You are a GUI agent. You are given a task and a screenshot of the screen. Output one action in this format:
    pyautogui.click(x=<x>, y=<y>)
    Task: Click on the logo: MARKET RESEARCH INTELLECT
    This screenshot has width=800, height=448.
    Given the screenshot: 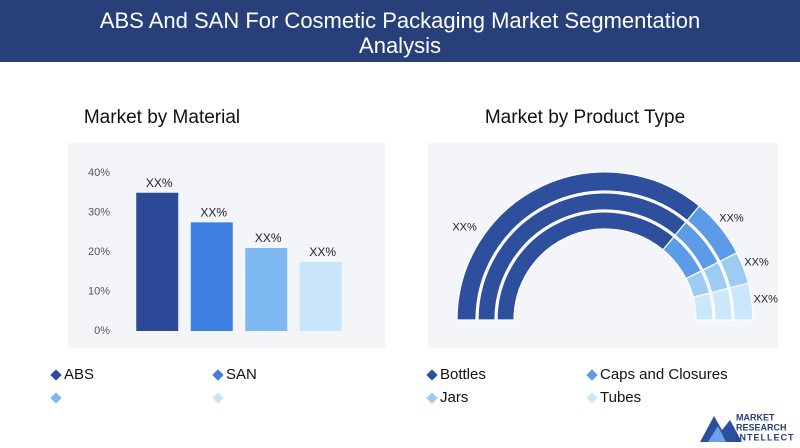 What is the action you would take?
    pyautogui.click(x=747, y=427)
    